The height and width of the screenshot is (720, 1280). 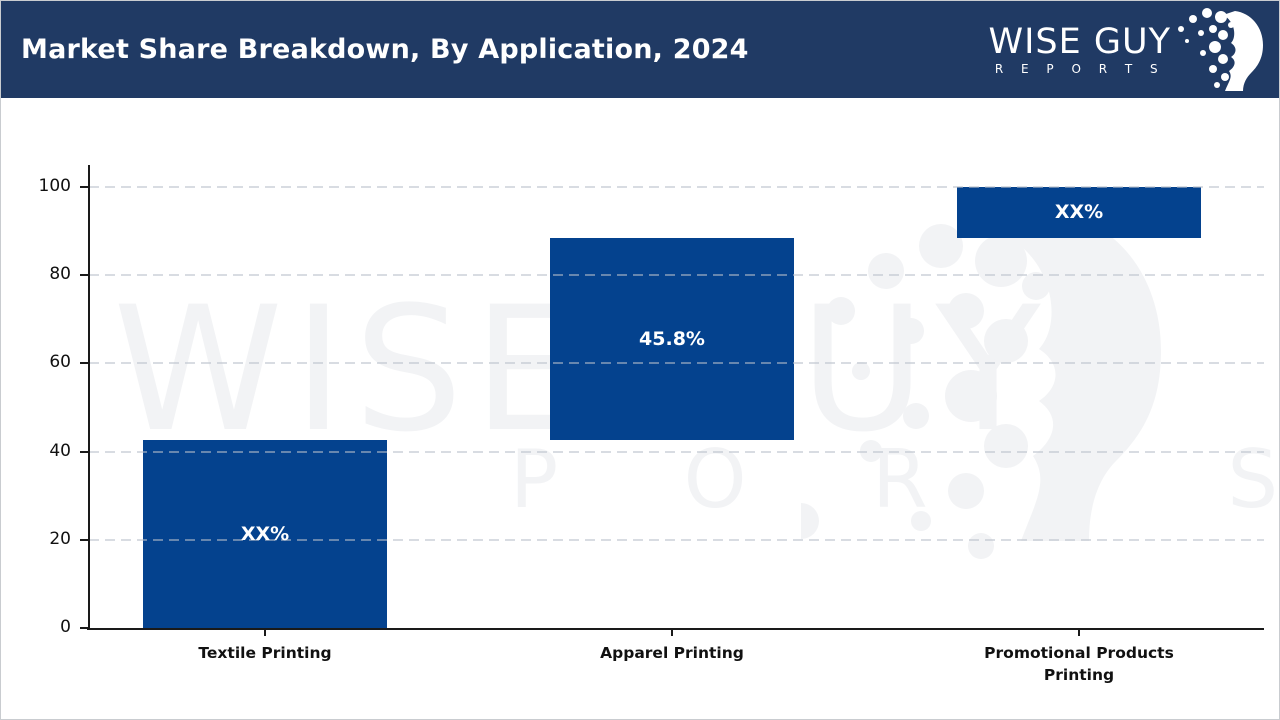 What do you see at coordinates (65, 627) in the screenshot?
I see `y-tick-label: 0` at bounding box center [65, 627].